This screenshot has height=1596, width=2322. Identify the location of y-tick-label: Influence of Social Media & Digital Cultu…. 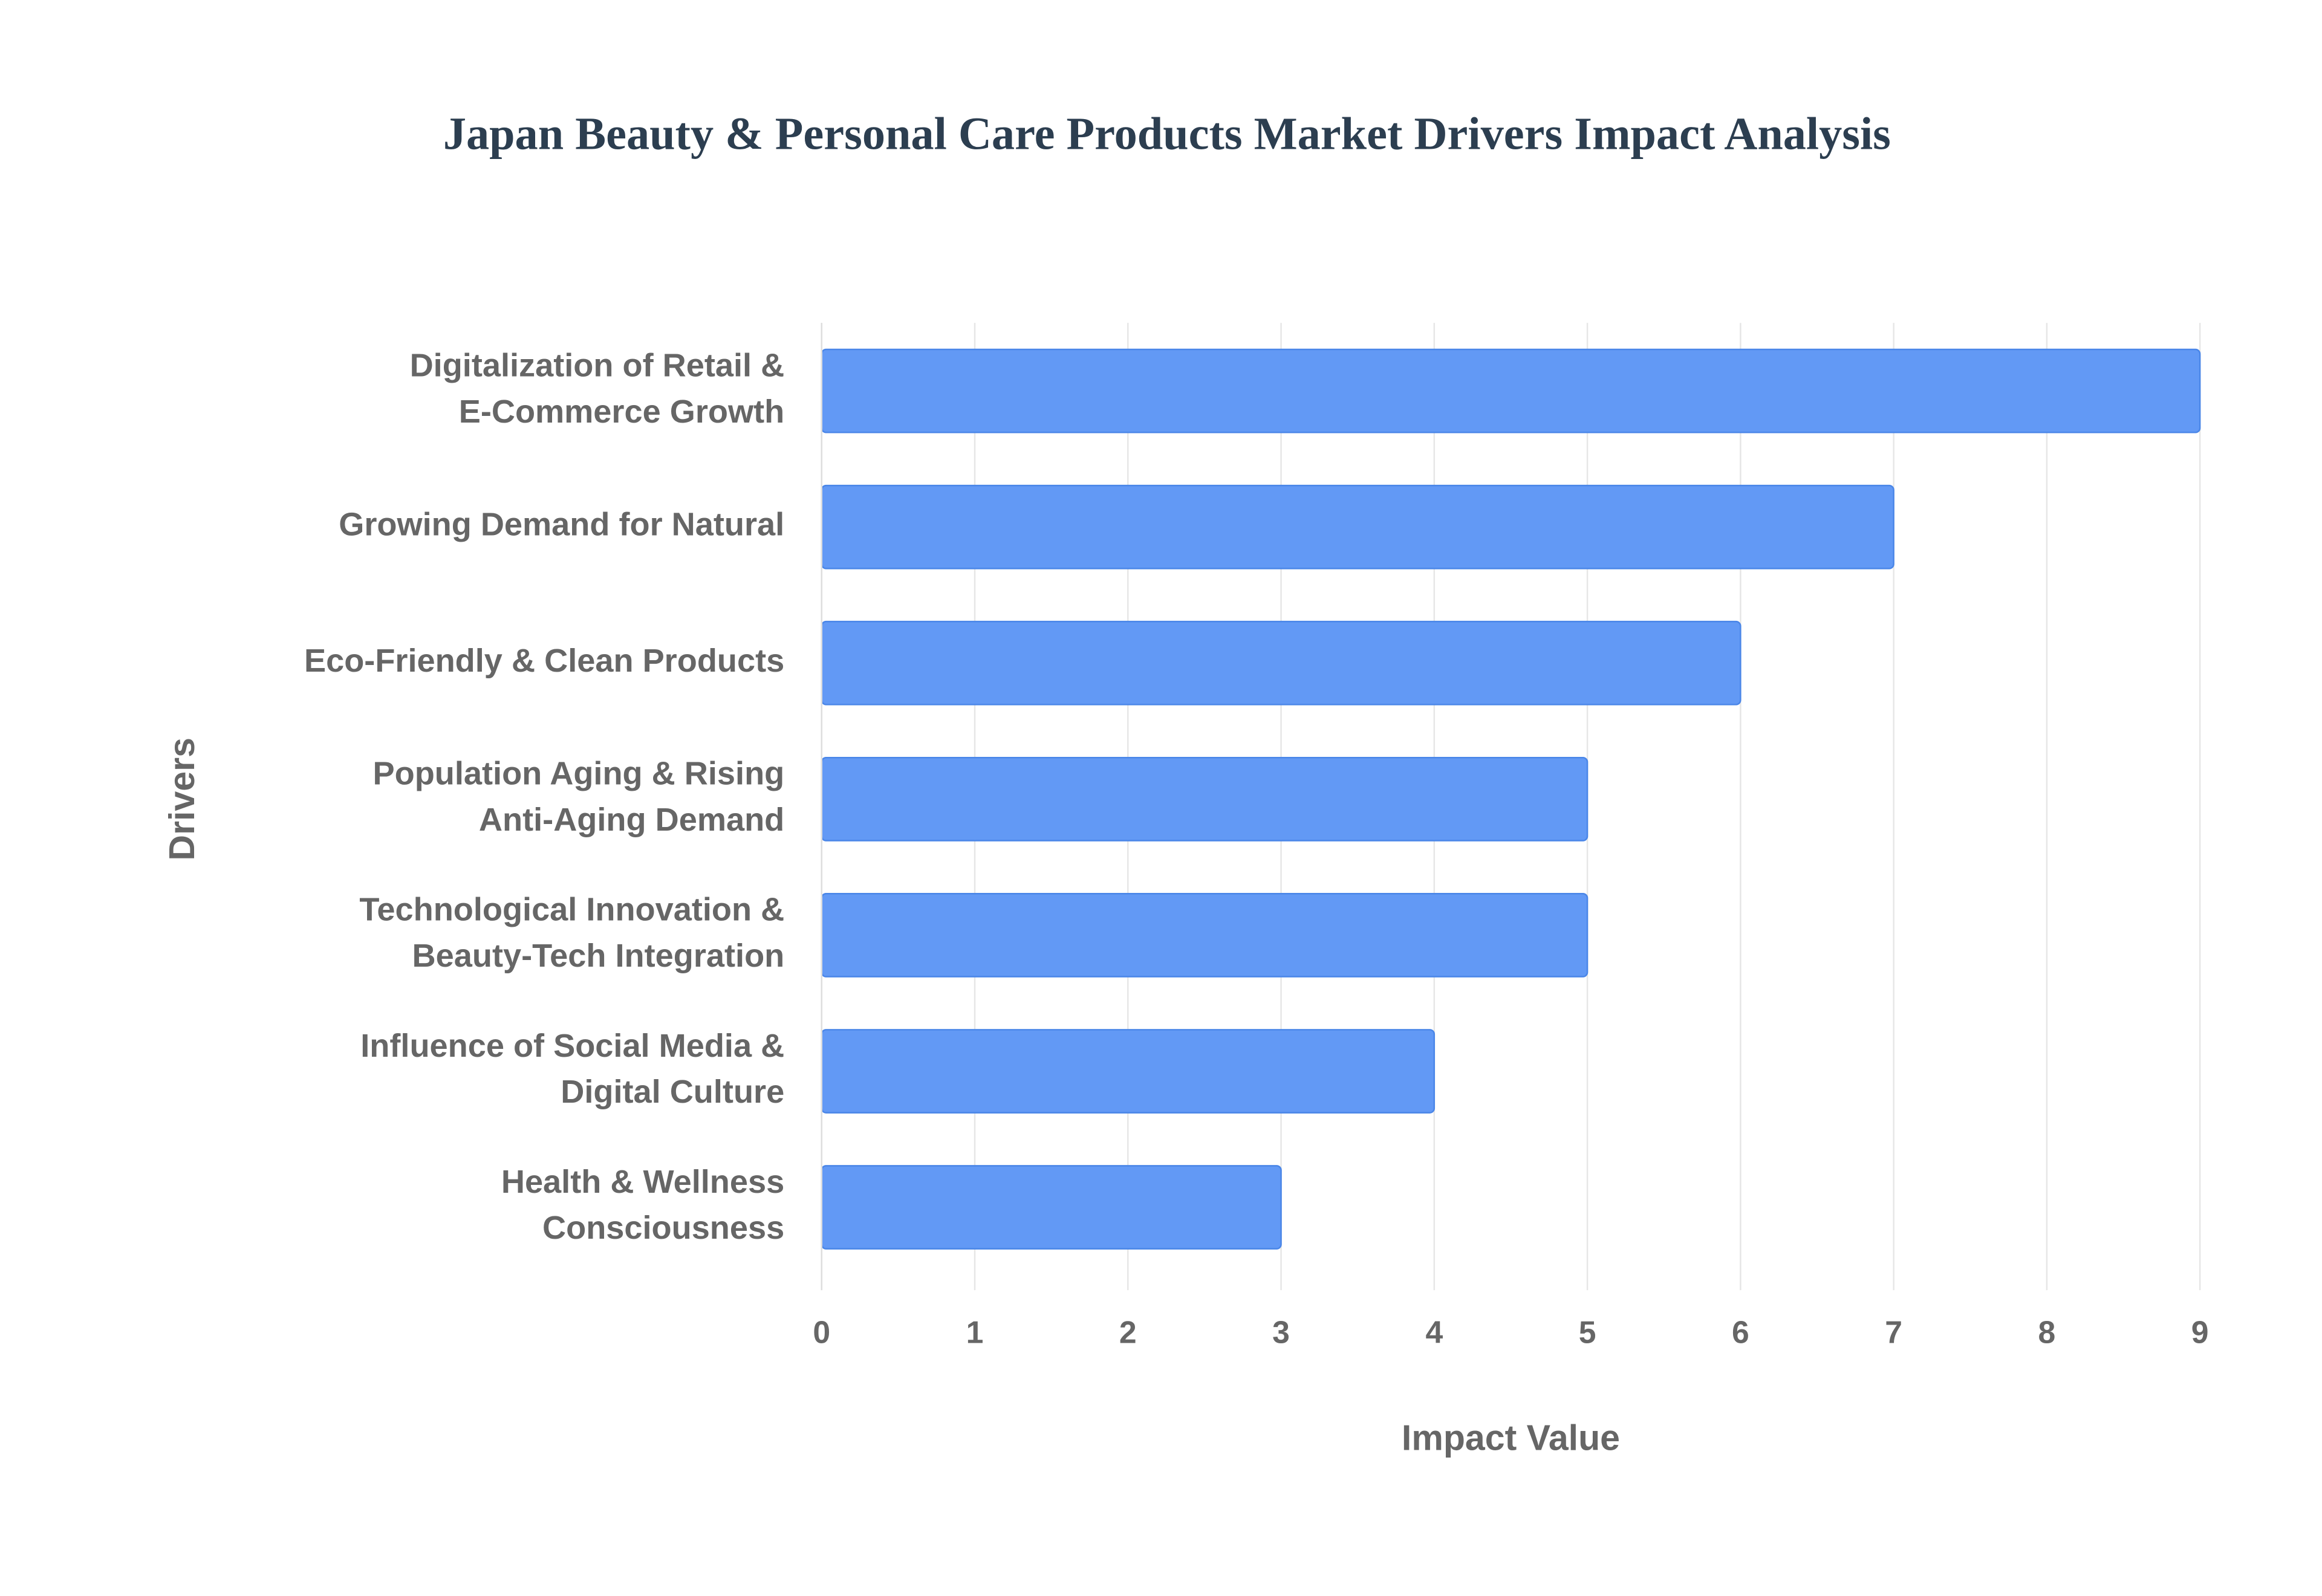
(572, 1069).